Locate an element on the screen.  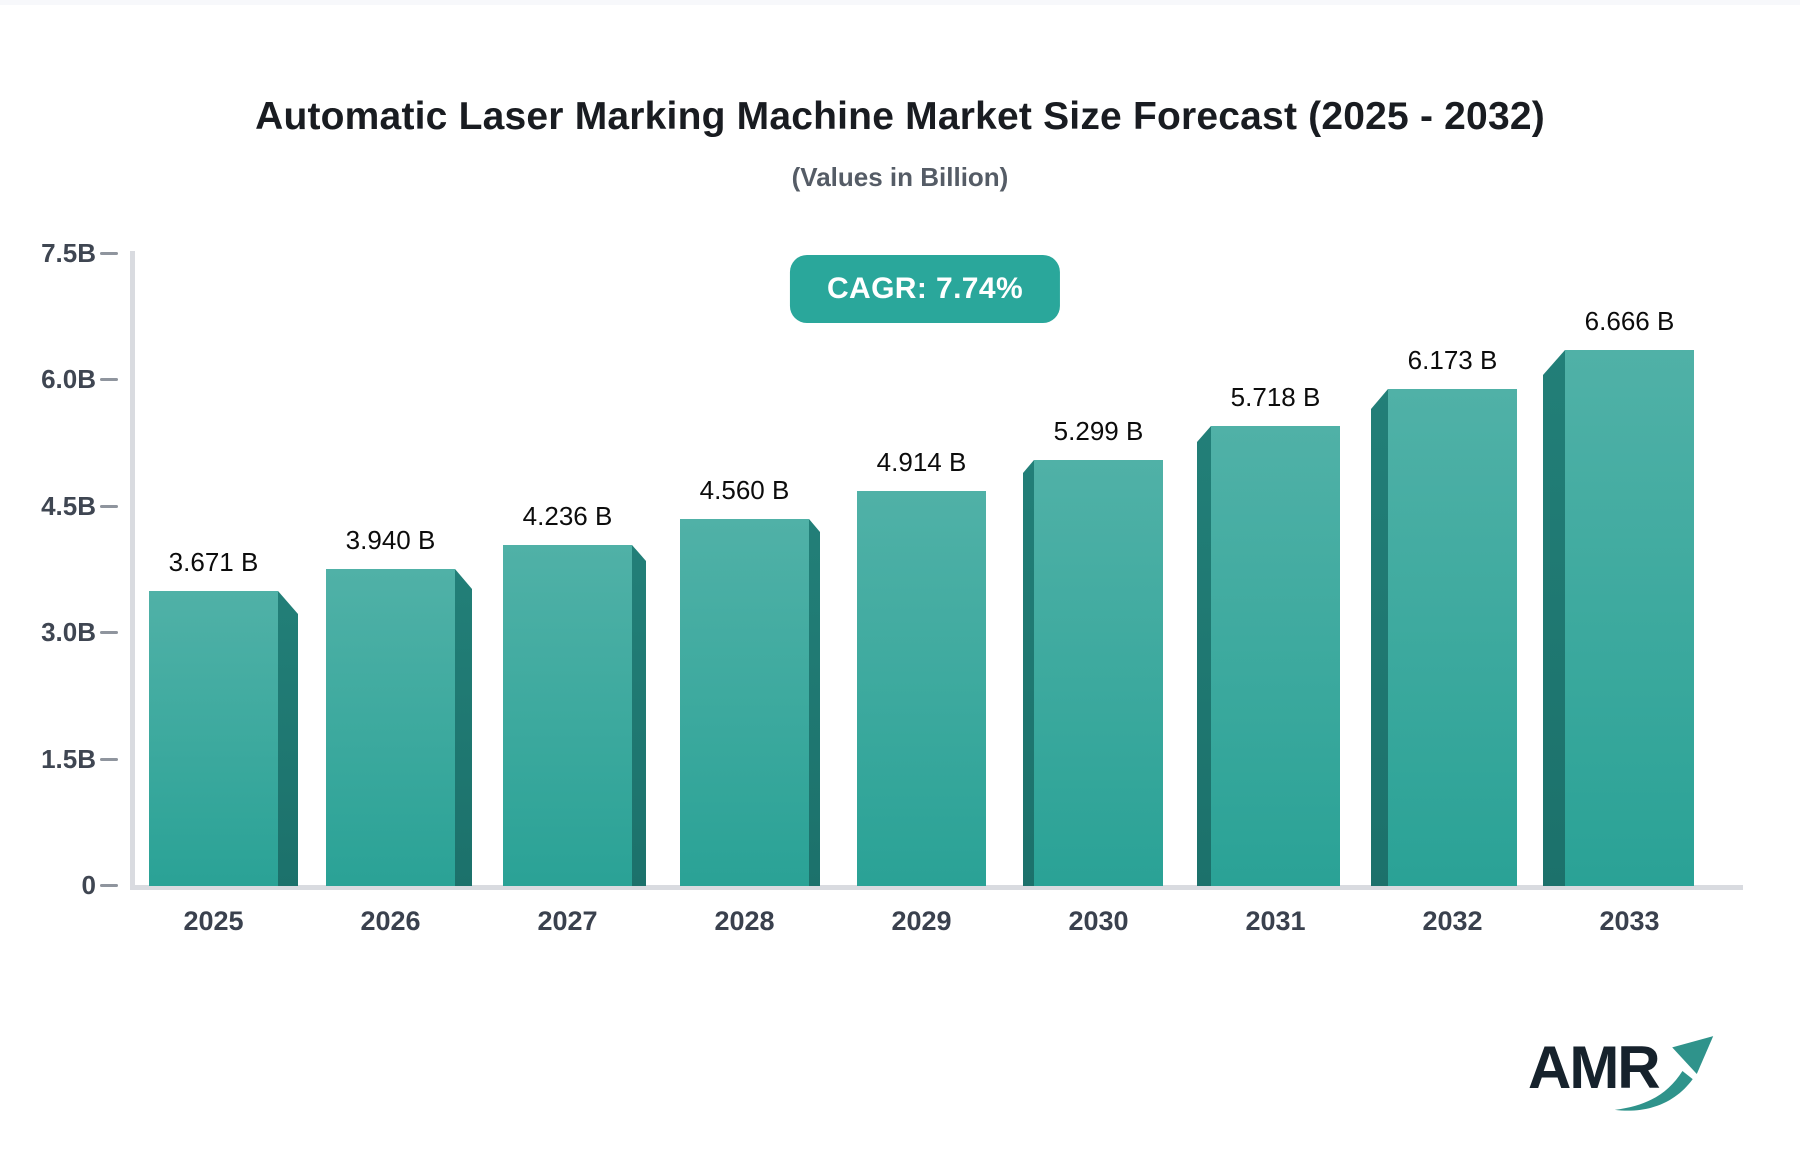
x-axis-label-2032: 2032 is located at coordinates (1452, 921).